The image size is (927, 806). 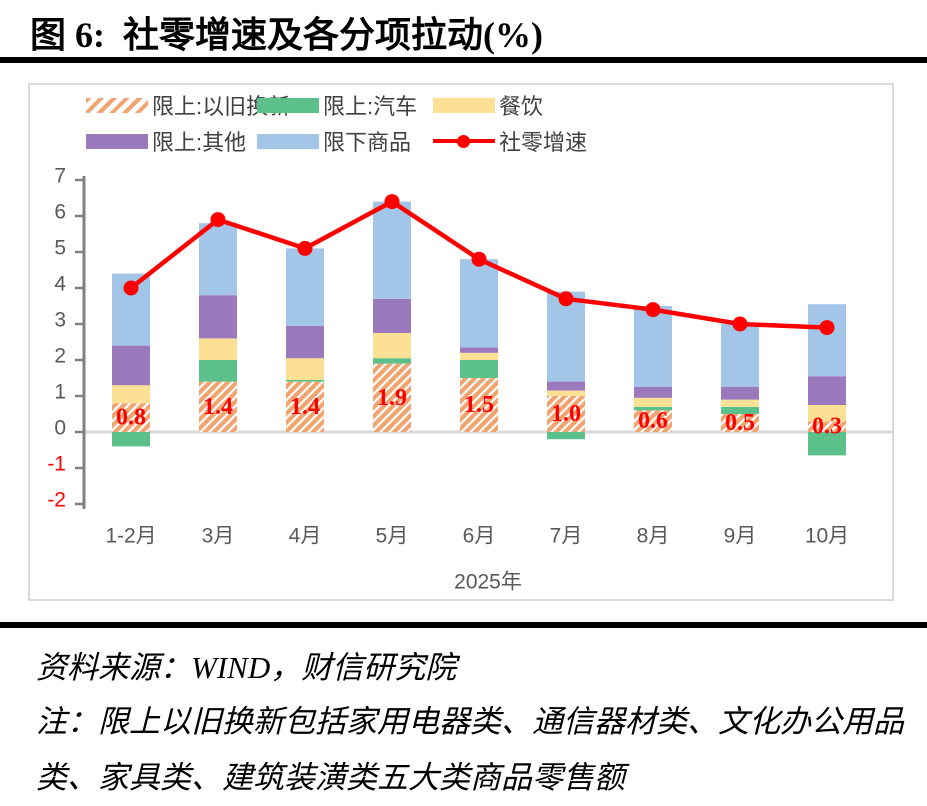 I want to click on y-tick-label: 4, so click(x=60, y=284).